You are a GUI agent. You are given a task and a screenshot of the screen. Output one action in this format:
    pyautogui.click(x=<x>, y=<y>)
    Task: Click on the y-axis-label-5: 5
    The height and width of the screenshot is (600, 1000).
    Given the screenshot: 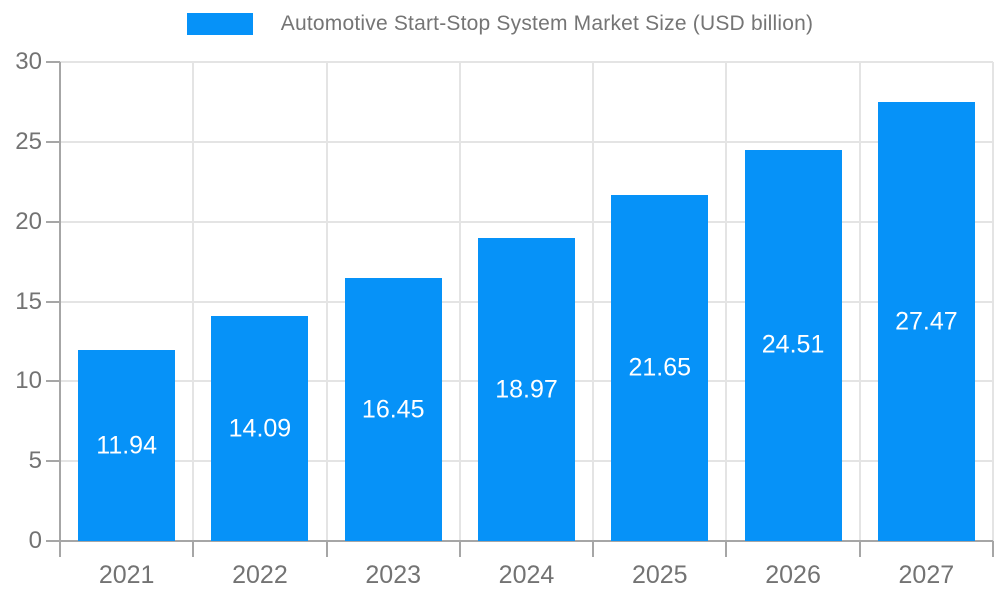 What is the action you would take?
    pyautogui.click(x=35, y=461)
    